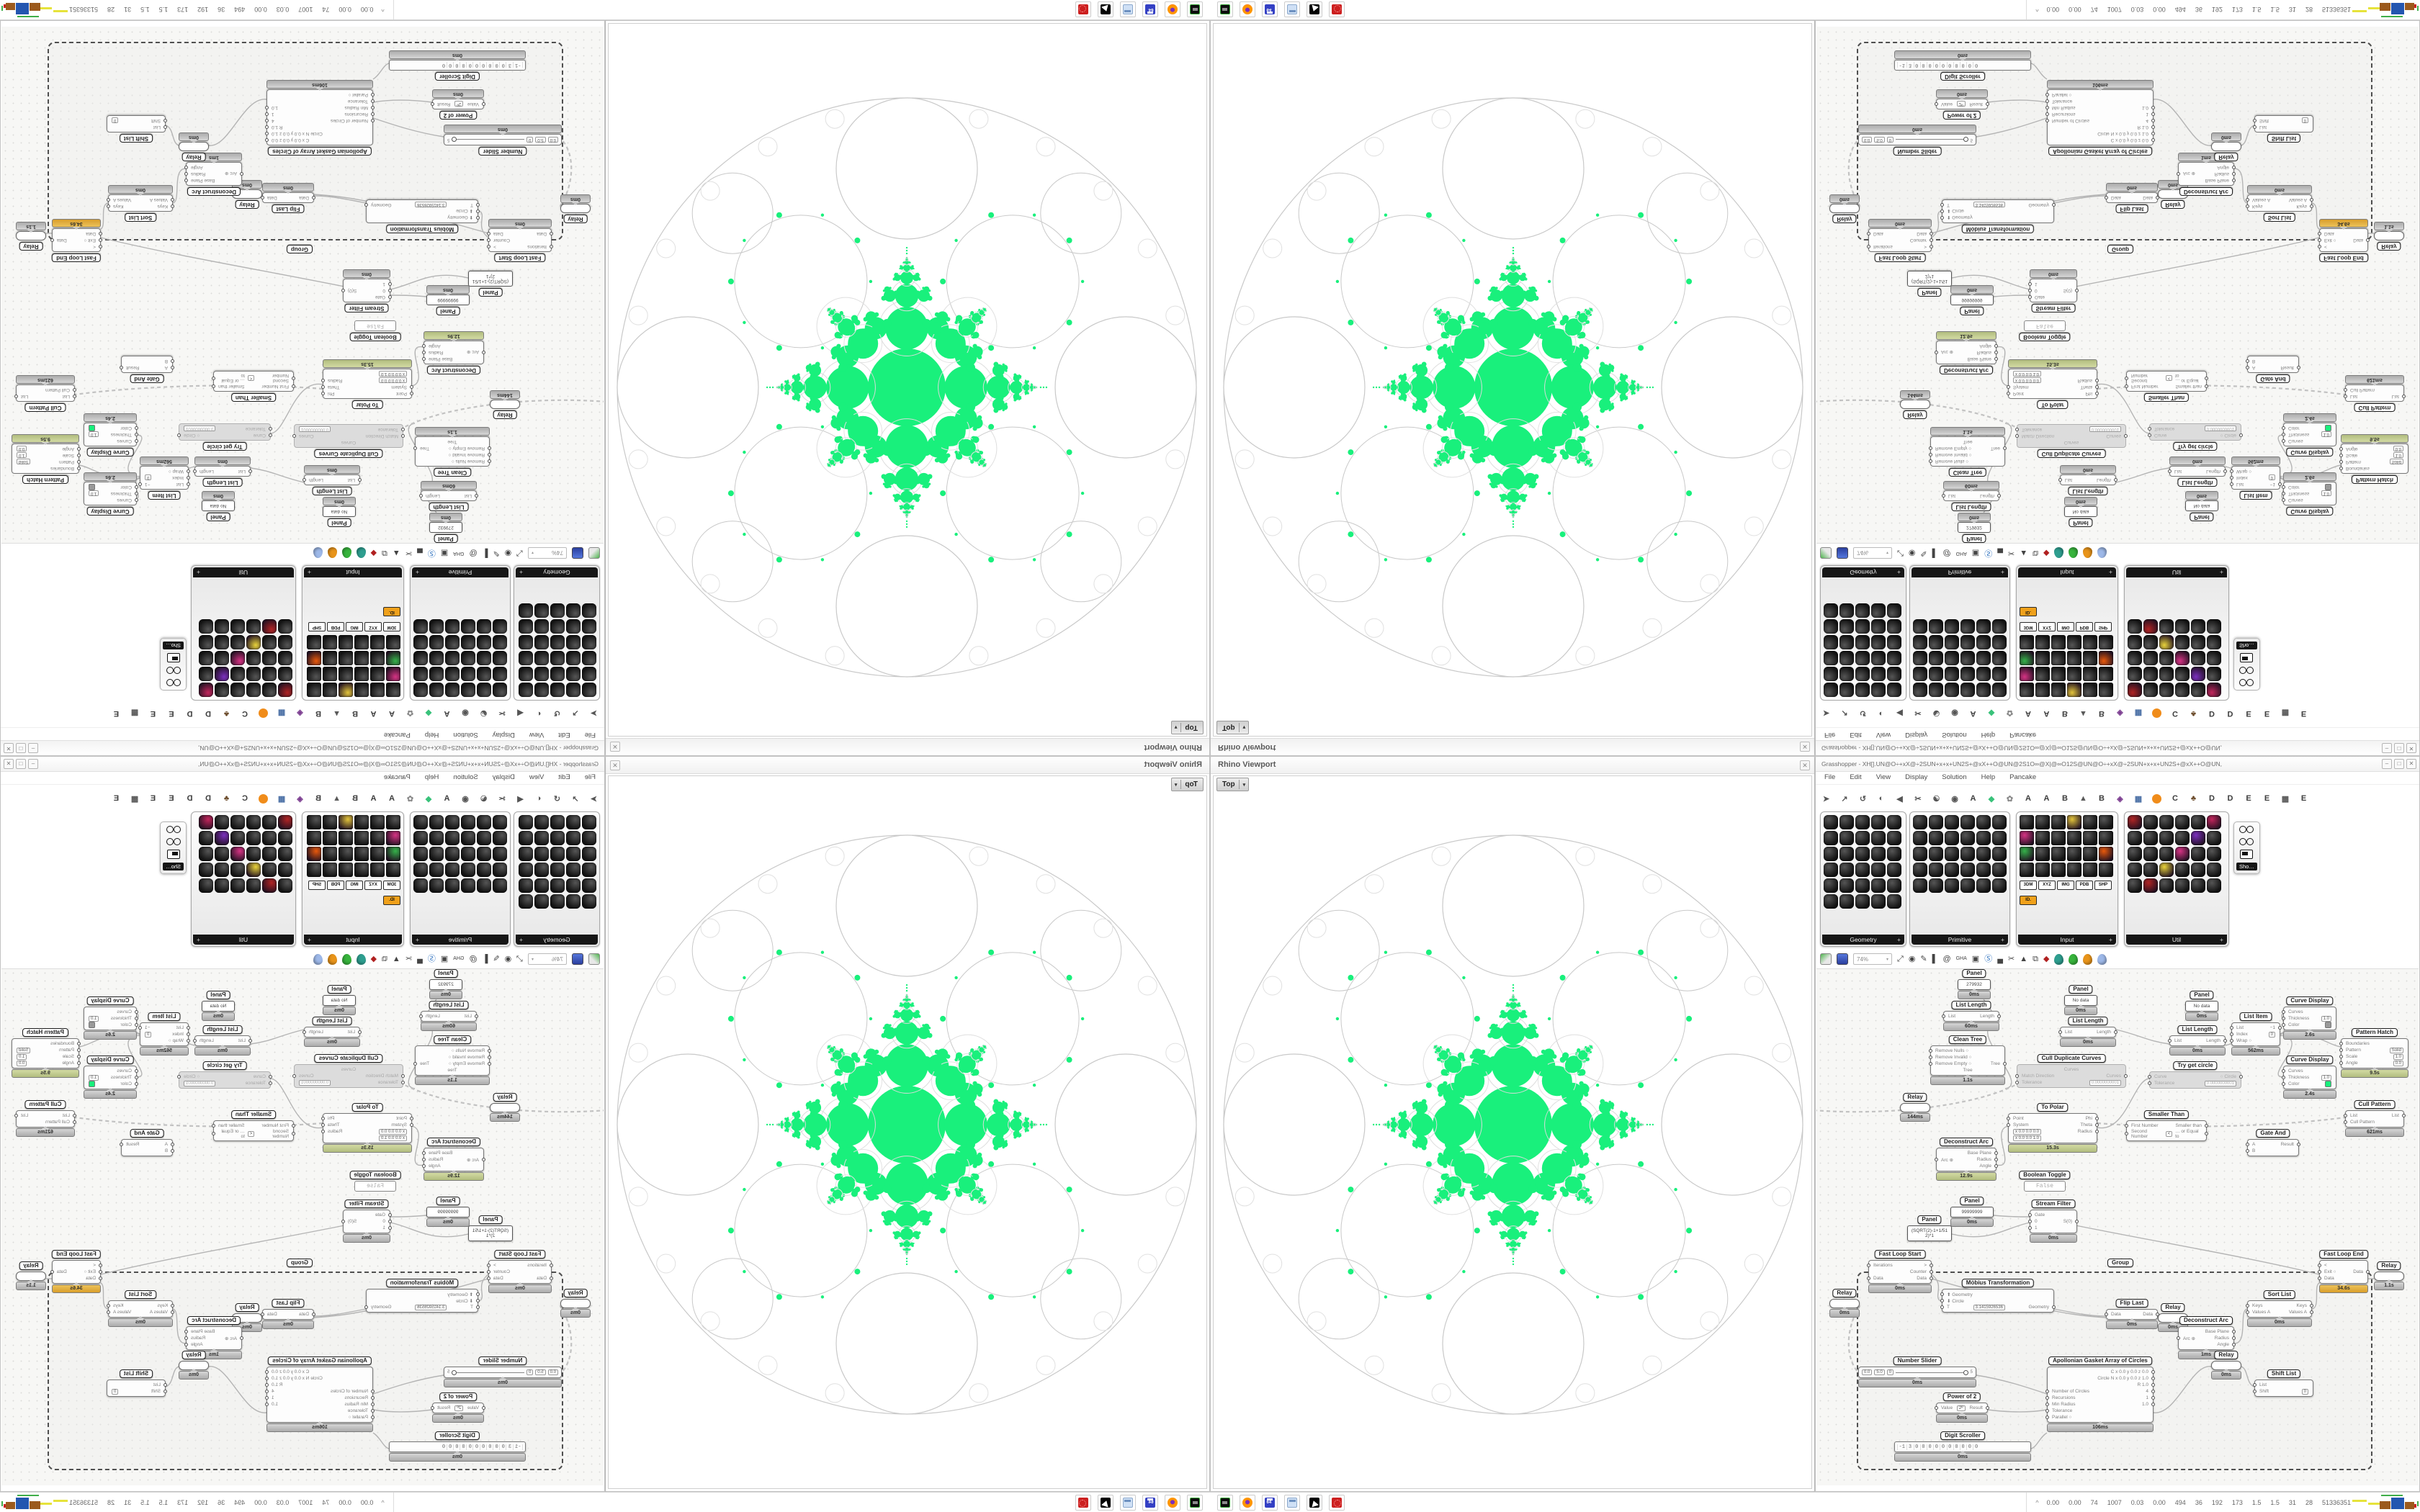  Describe the element at coordinates (508, 959) in the screenshot. I see `preview-eye-icon: ◉` at that location.